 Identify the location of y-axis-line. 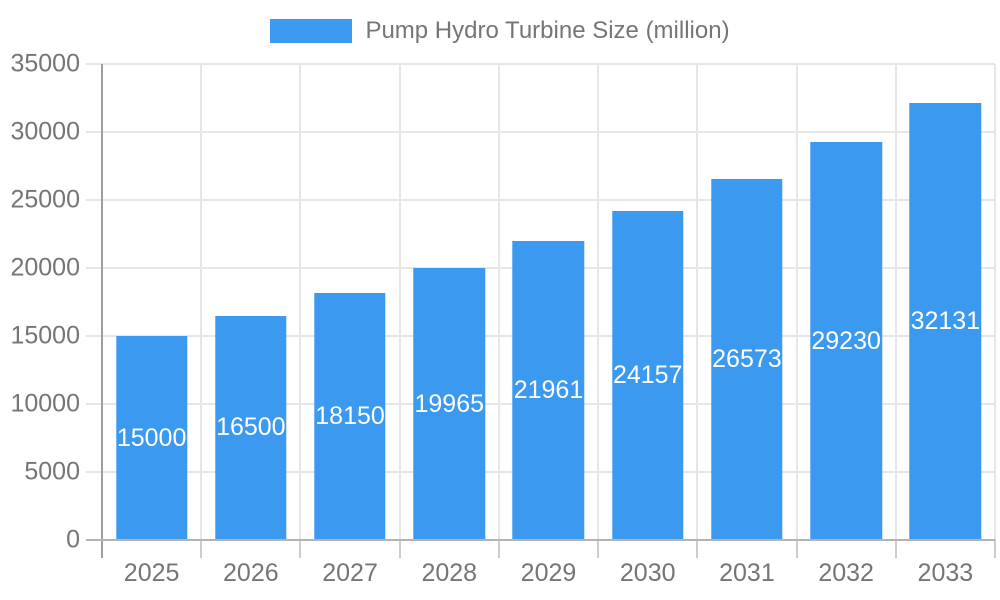
(102, 311).